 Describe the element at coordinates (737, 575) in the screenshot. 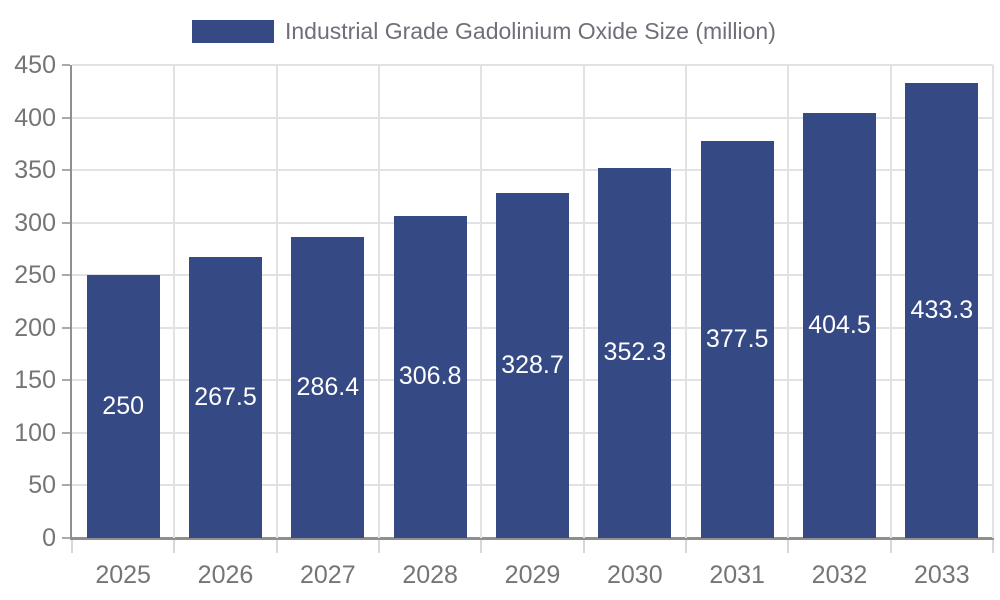

I see `x-axis-tick-label: 2031` at that location.